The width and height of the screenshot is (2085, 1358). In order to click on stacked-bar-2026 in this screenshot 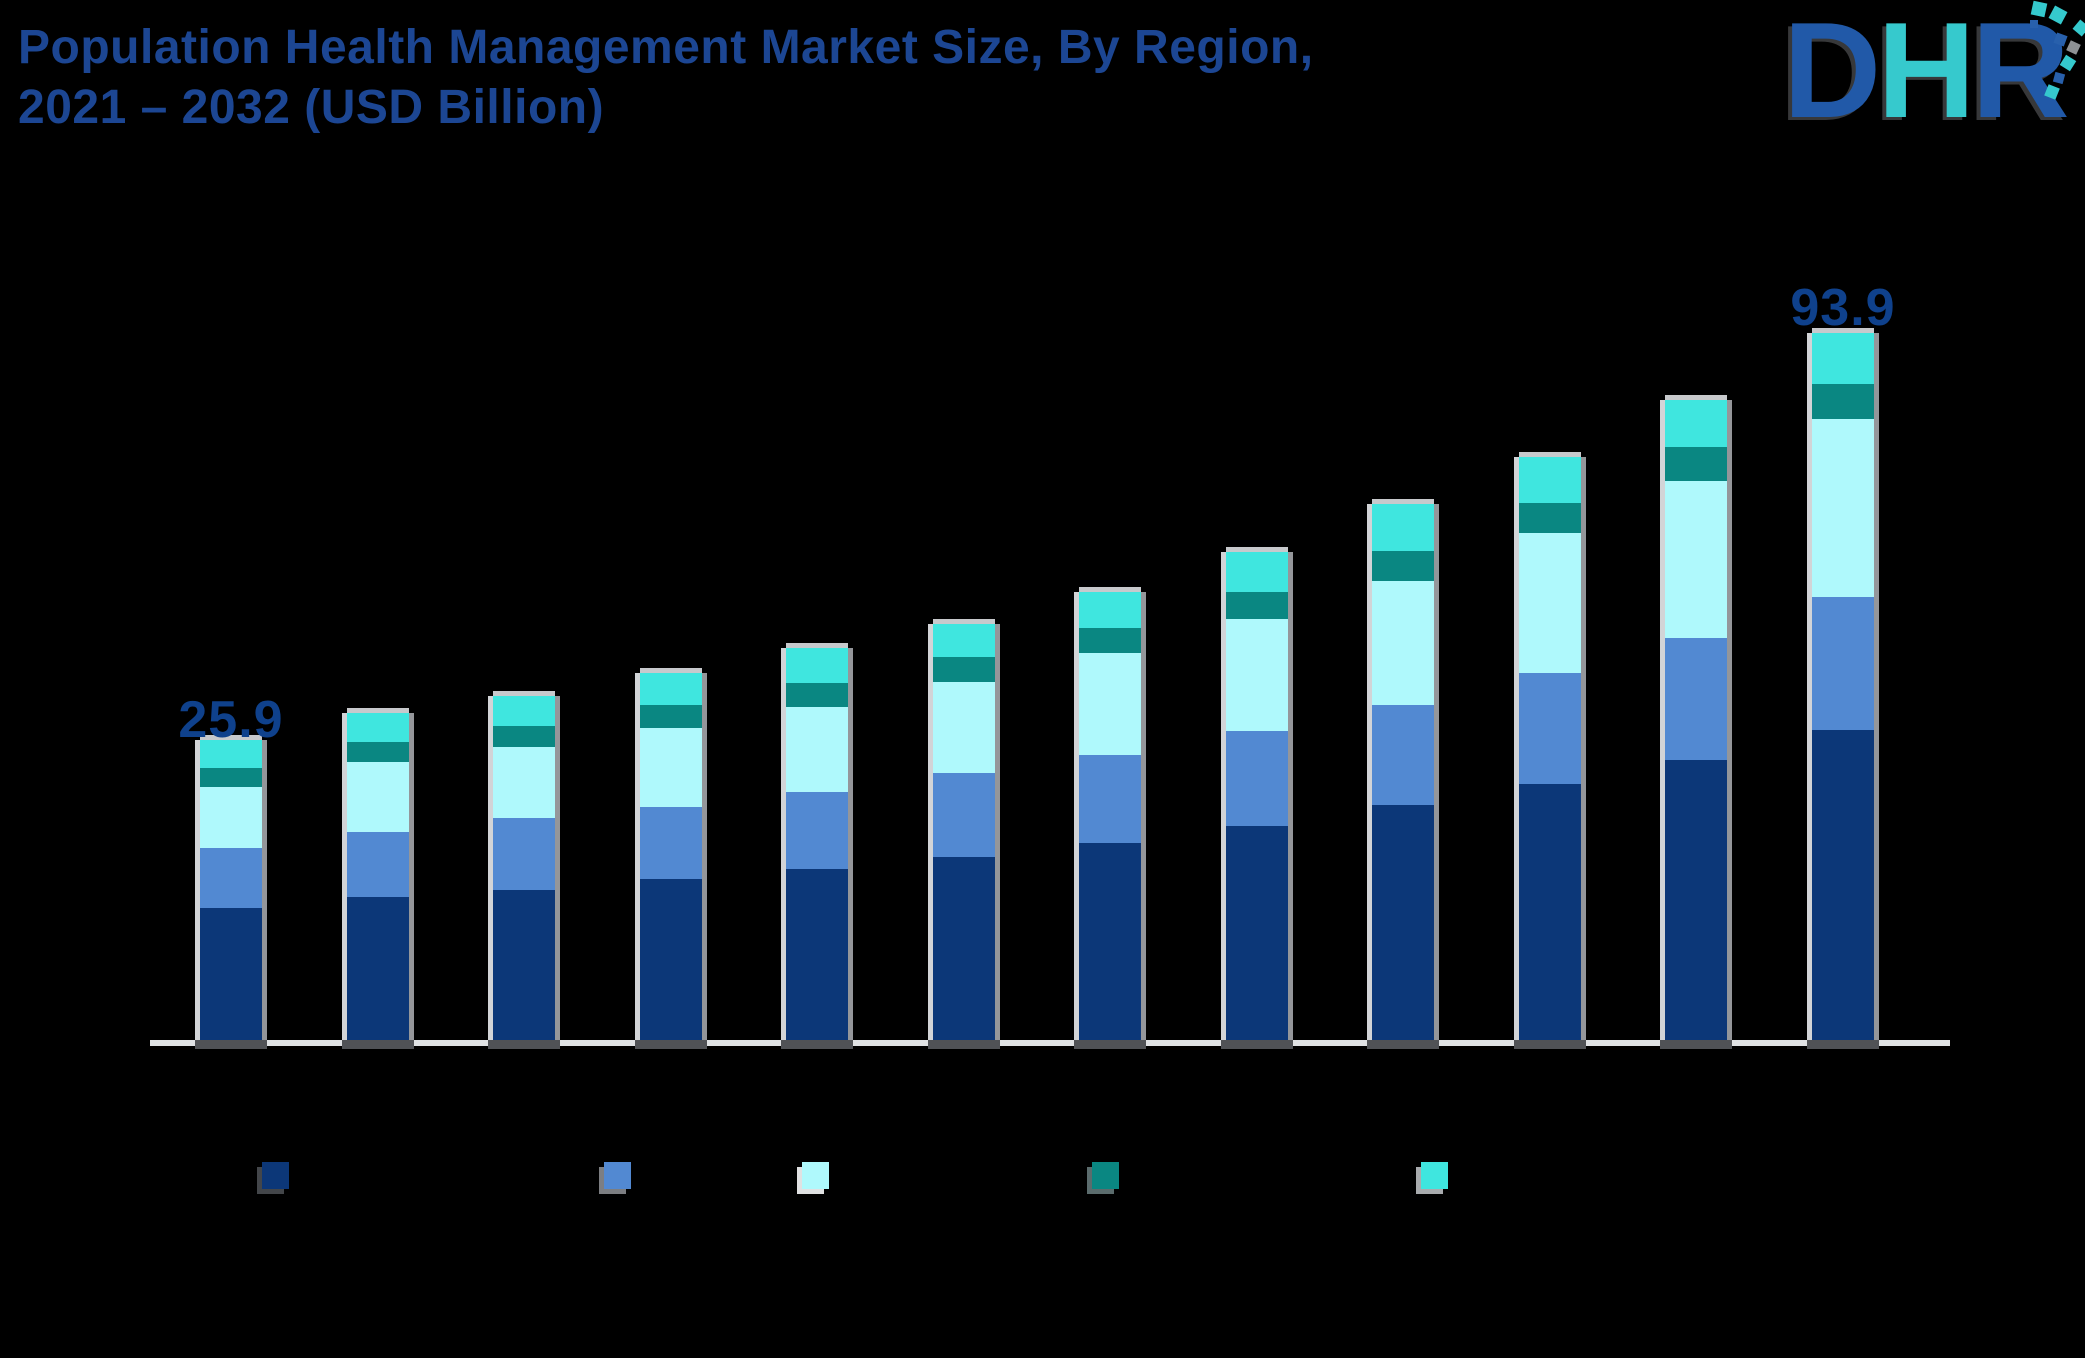, I will do `click(964, 832)`.